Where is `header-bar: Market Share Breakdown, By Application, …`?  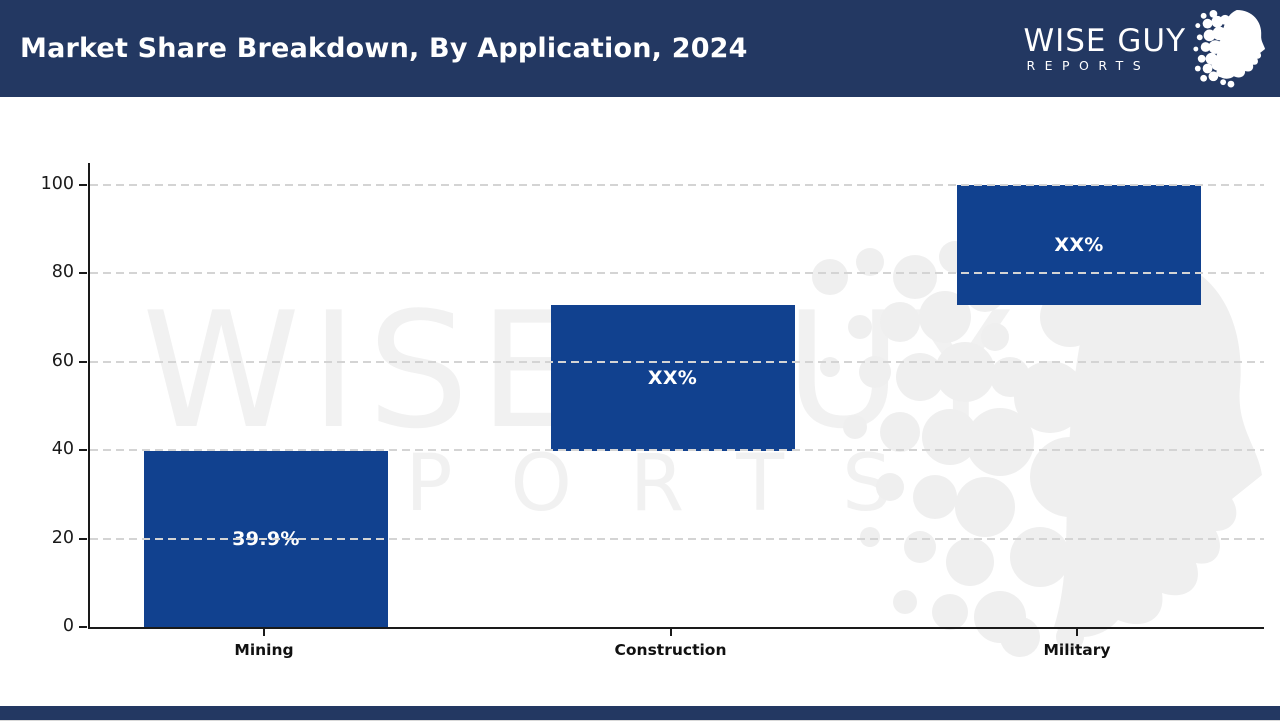
header-bar: Market Share Breakdown, By Application, … is located at coordinates (640, 48).